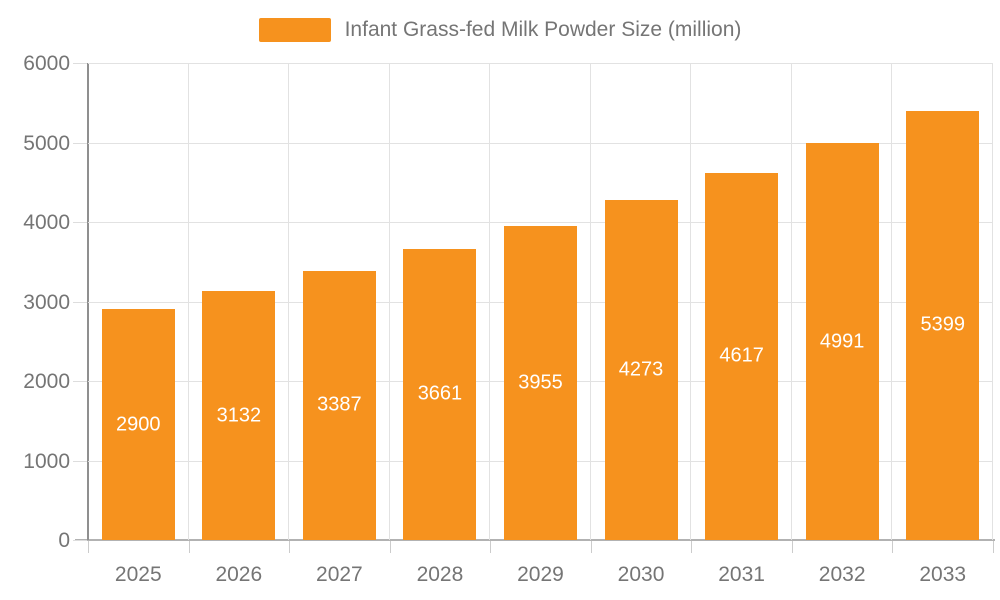  What do you see at coordinates (46, 461) in the screenshot?
I see `y-axis-label: 1000` at bounding box center [46, 461].